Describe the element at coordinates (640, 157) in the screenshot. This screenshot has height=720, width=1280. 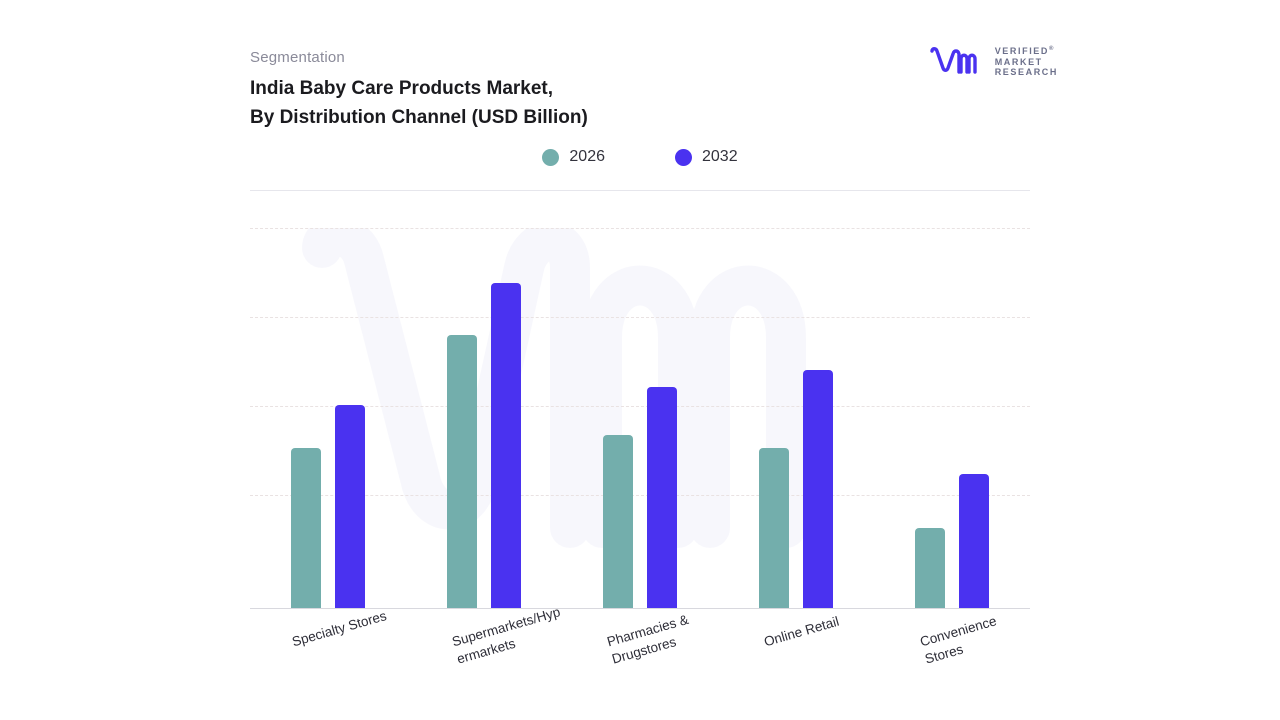
I see `chart-legend: 2026 2032` at that location.